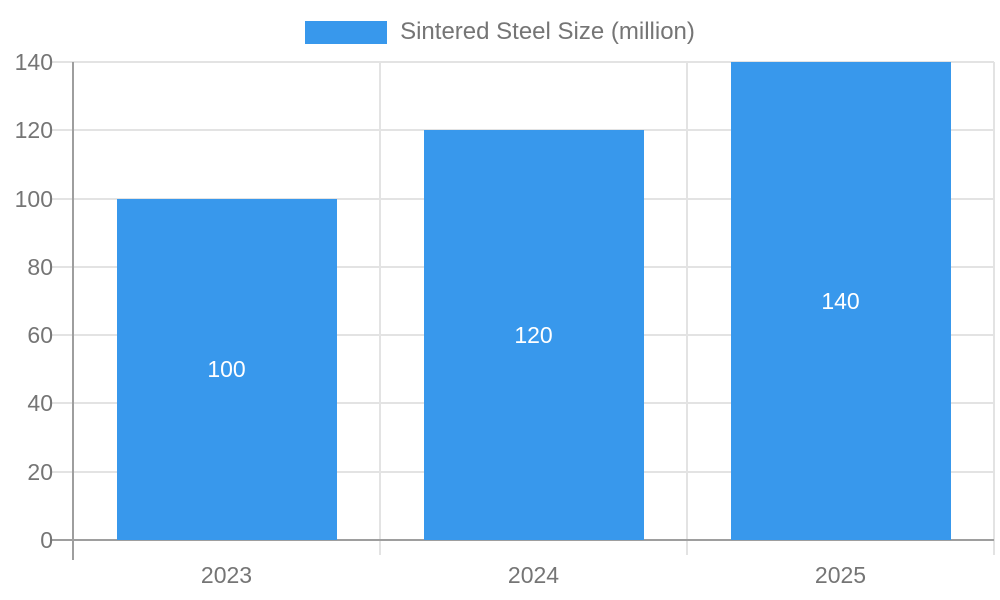 The width and height of the screenshot is (1000, 600). What do you see at coordinates (226, 575) in the screenshot?
I see `x-axis-category-label: 2023` at bounding box center [226, 575].